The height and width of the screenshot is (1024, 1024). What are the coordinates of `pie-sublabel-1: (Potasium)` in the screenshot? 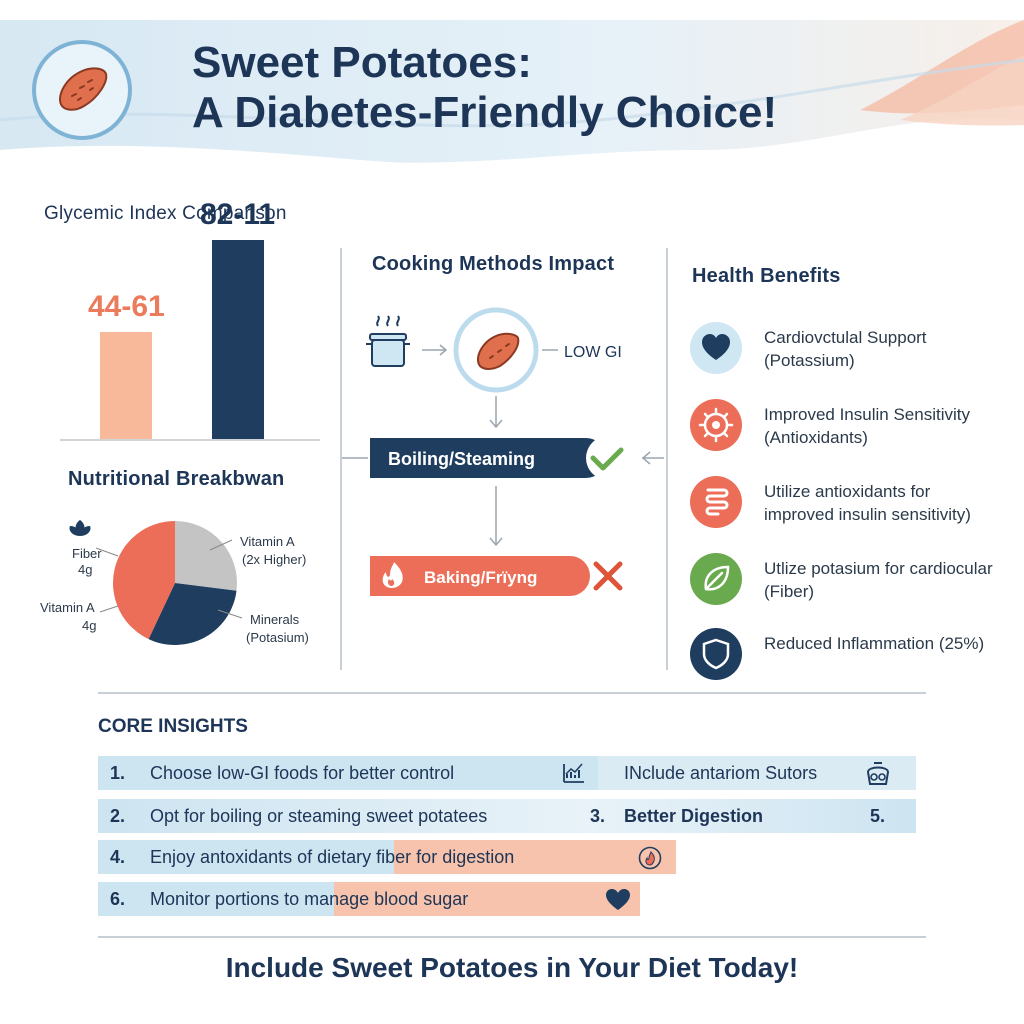 It's located at (277, 637).